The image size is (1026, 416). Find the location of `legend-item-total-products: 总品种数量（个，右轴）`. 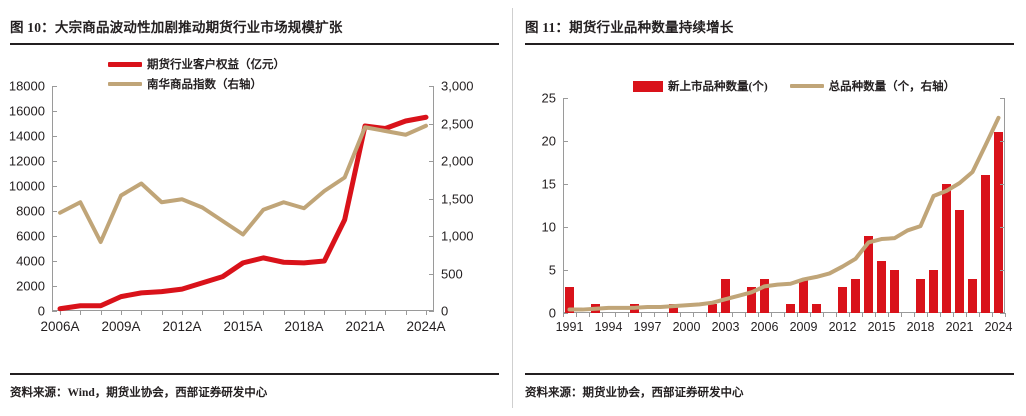

legend-item-total-products: 总品种数量（个，右轴） is located at coordinates (872, 86).